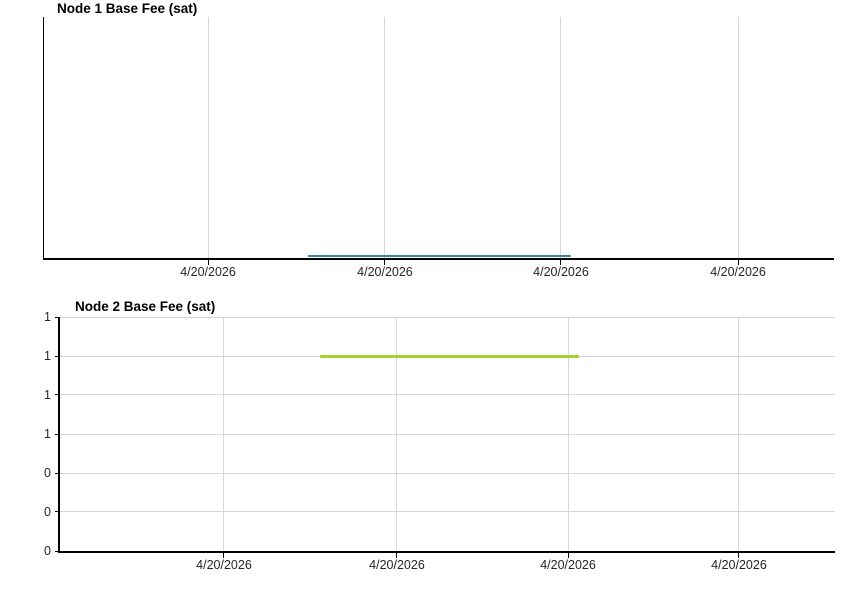 The width and height of the screenshot is (860, 600). Describe the element at coordinates (127, 8) in the screenshot. I see `chart-title-node1: Node 1 Base Fee (sat)` at that location.